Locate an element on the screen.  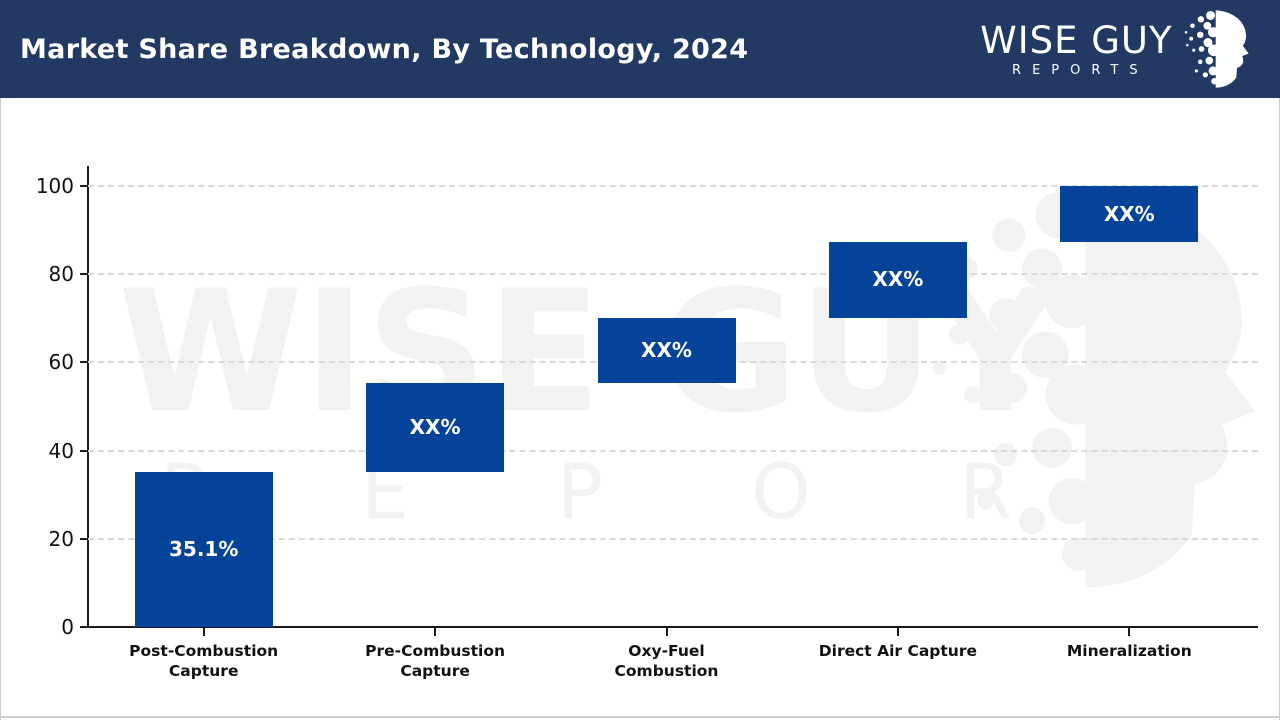
y-tick-label-100: 100 is located at coordinates (54, 186).